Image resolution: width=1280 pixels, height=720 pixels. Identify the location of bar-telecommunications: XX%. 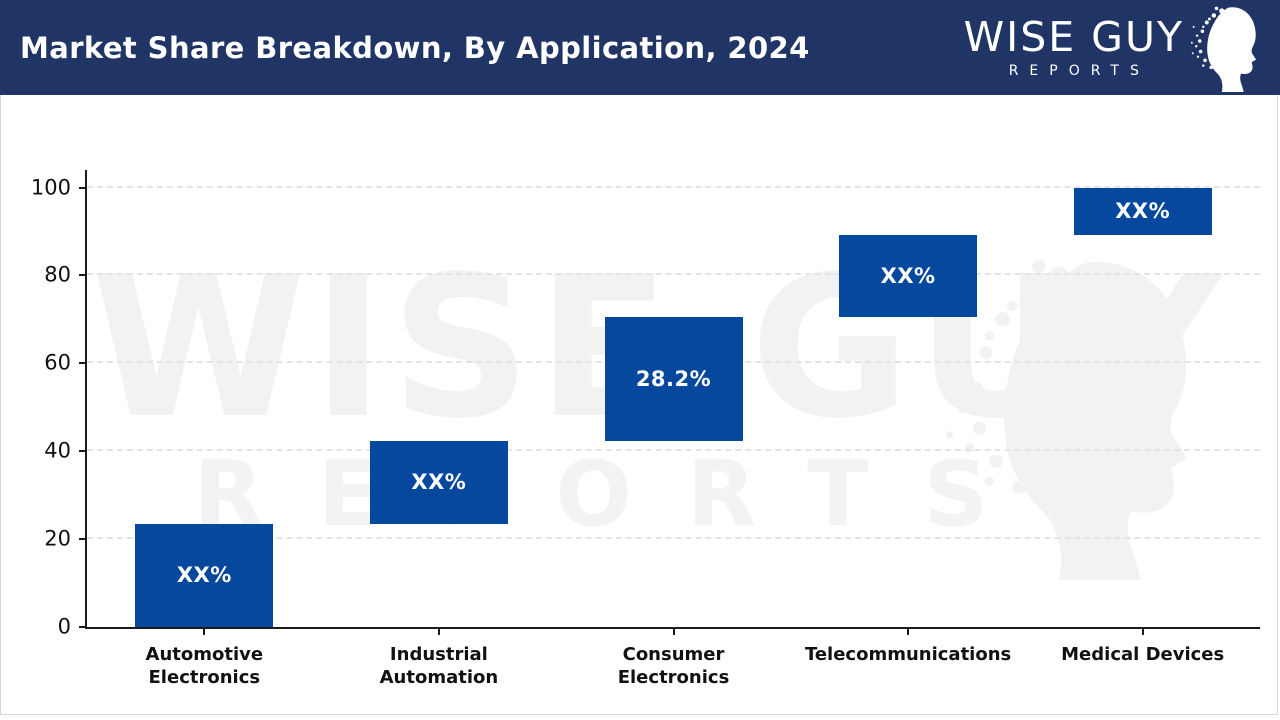
(908, 276).